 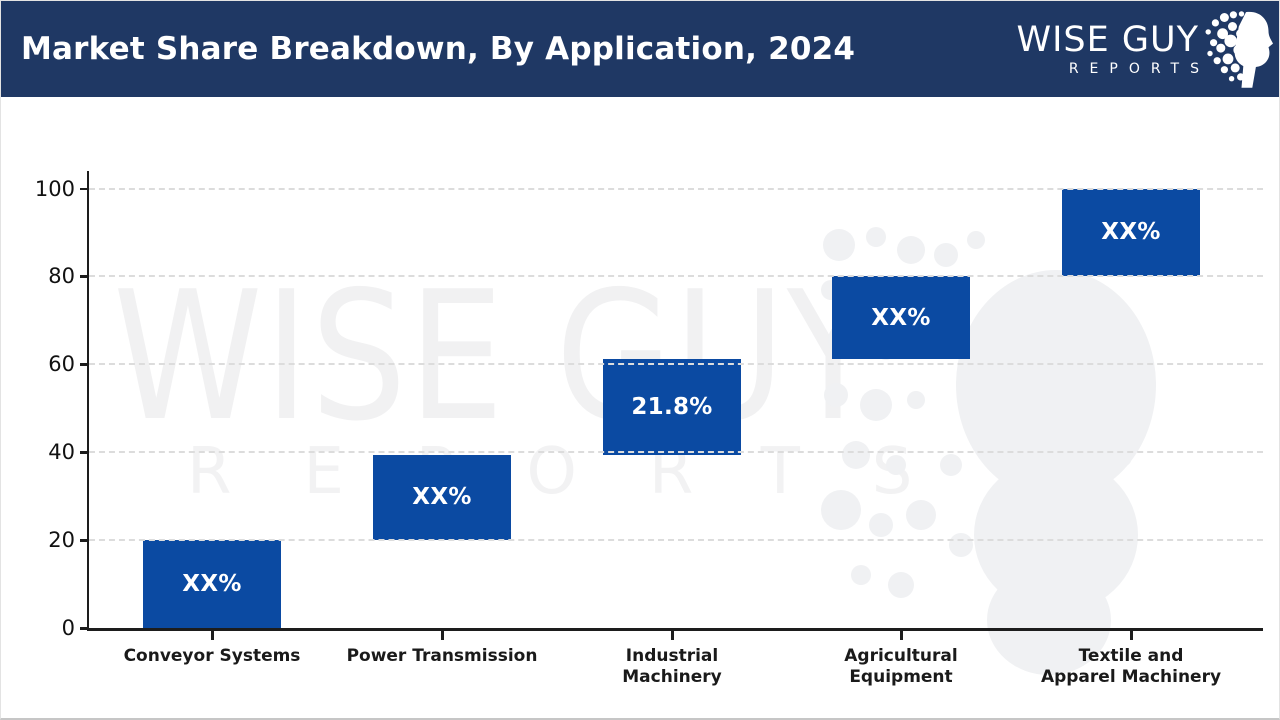 What do you see at coordinates (901, 666) in the screenshot?
I see `x-axis-category-label: Agricultural Equipment` at bounding box center [901, 666].